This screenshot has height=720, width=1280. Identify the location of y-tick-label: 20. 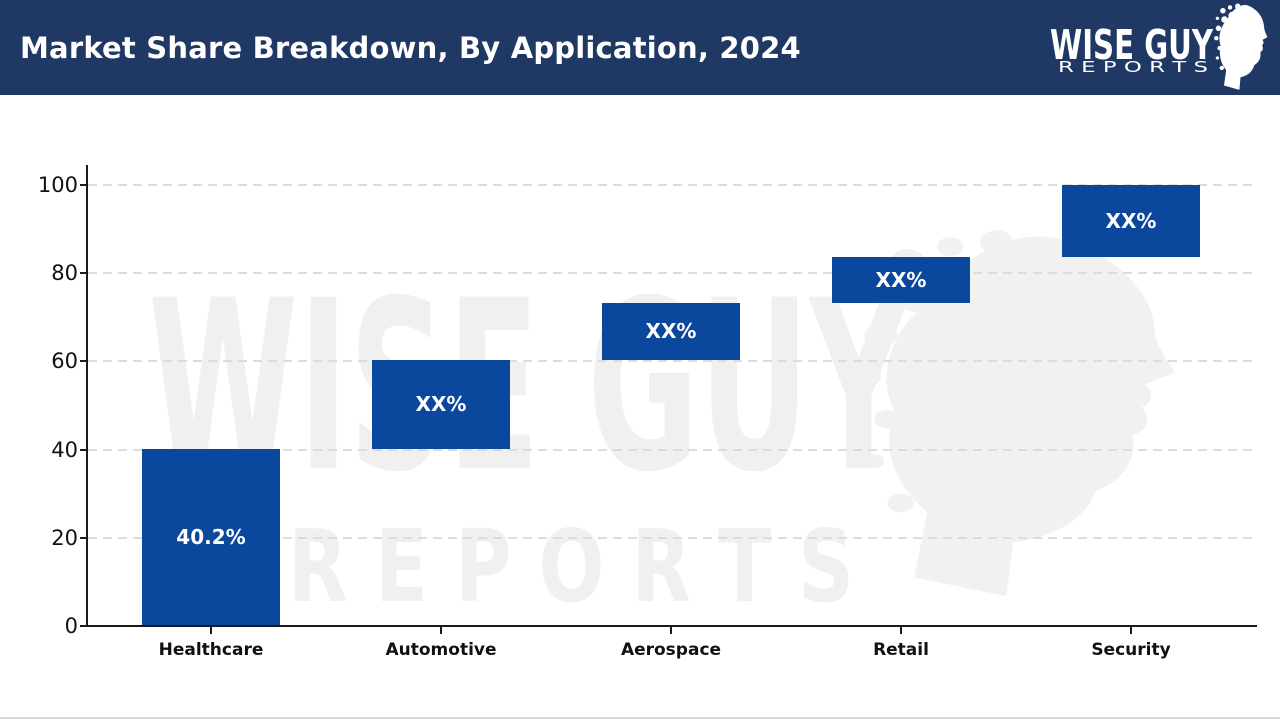
(64, 537).